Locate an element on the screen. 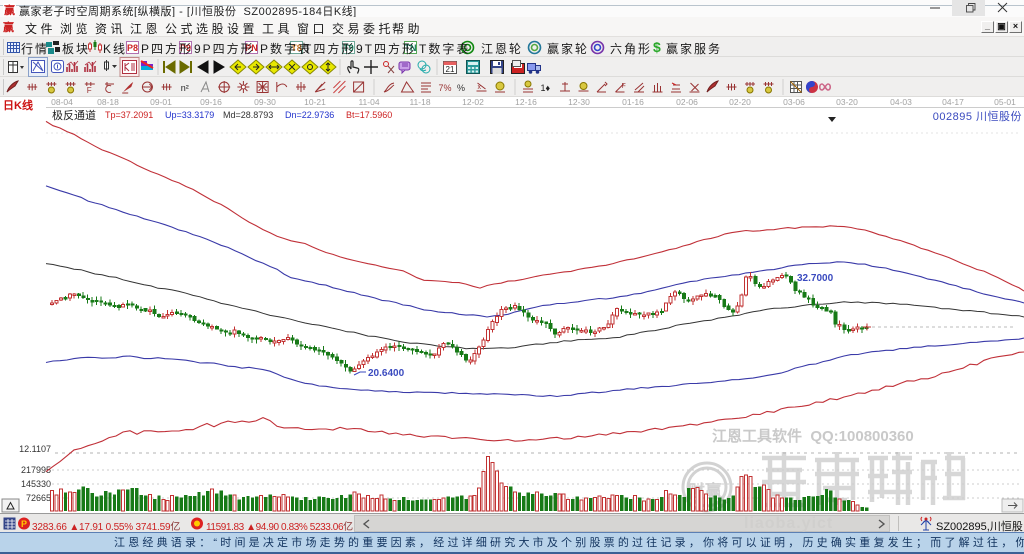 Image resolution: width=1024 pixels, height=554 pixels. svg-text: 09-01 is located at coordinates (161, 102).